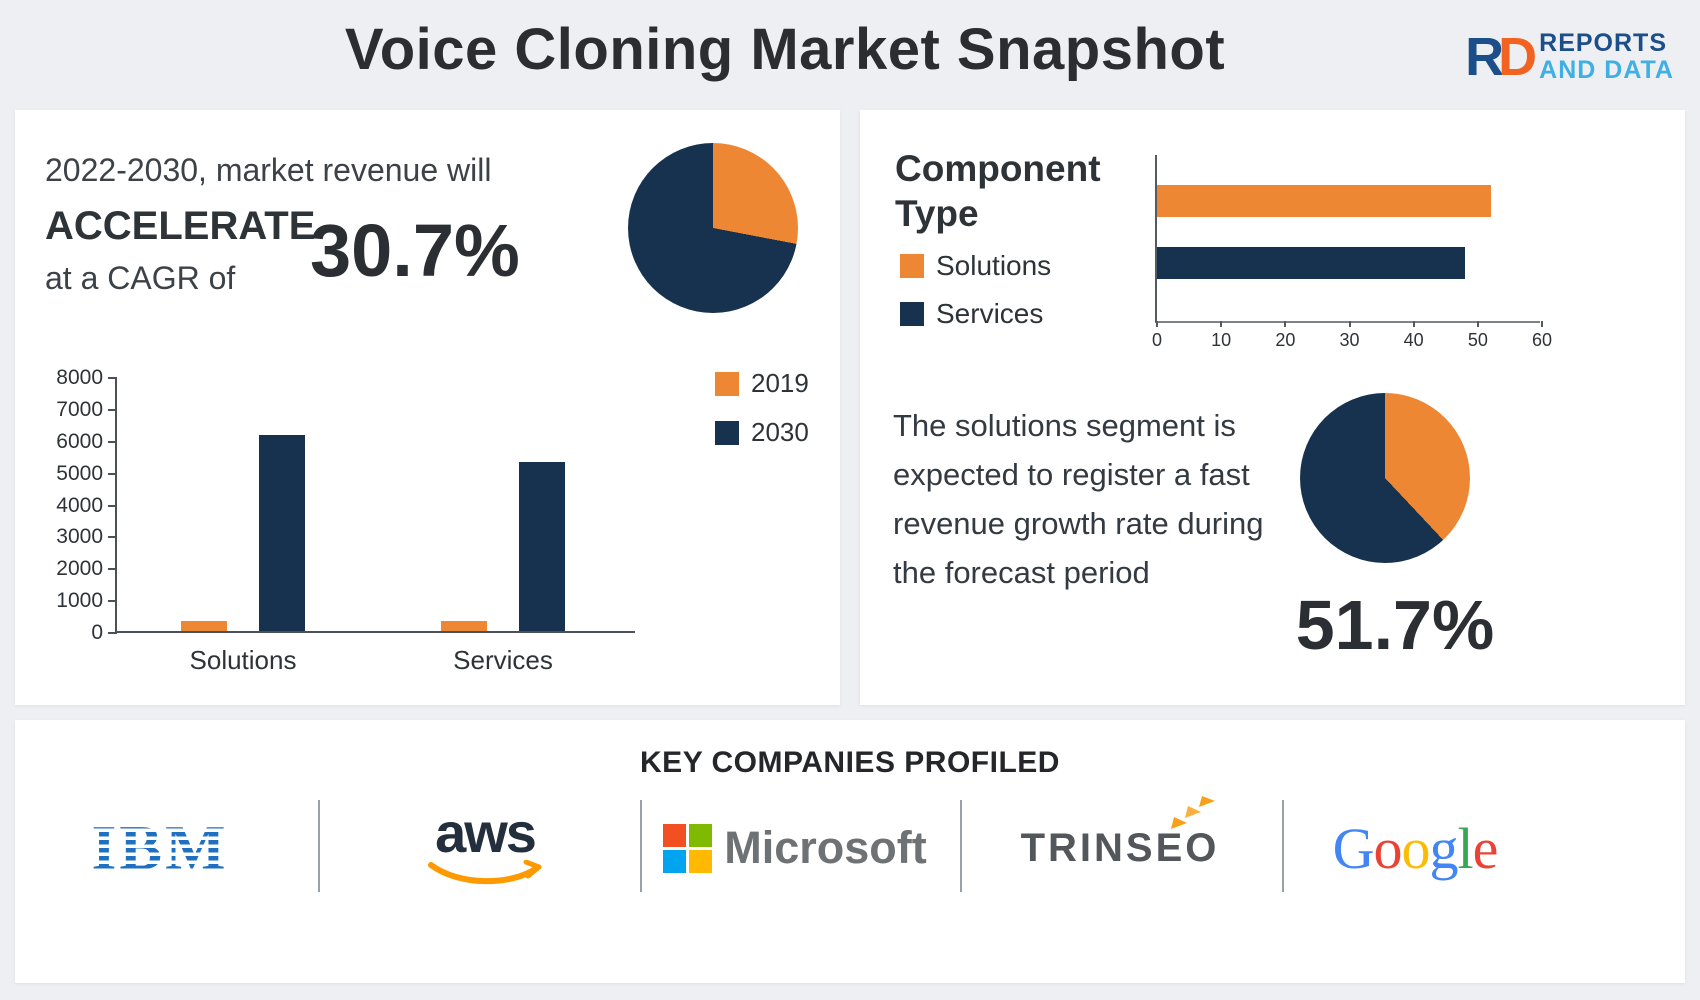 The width and height of the screenshot is (1700, 1000). Describe the element at coordinates (780, 383) in the screenshot. I see `legend-label-2019: 2019` at that location.